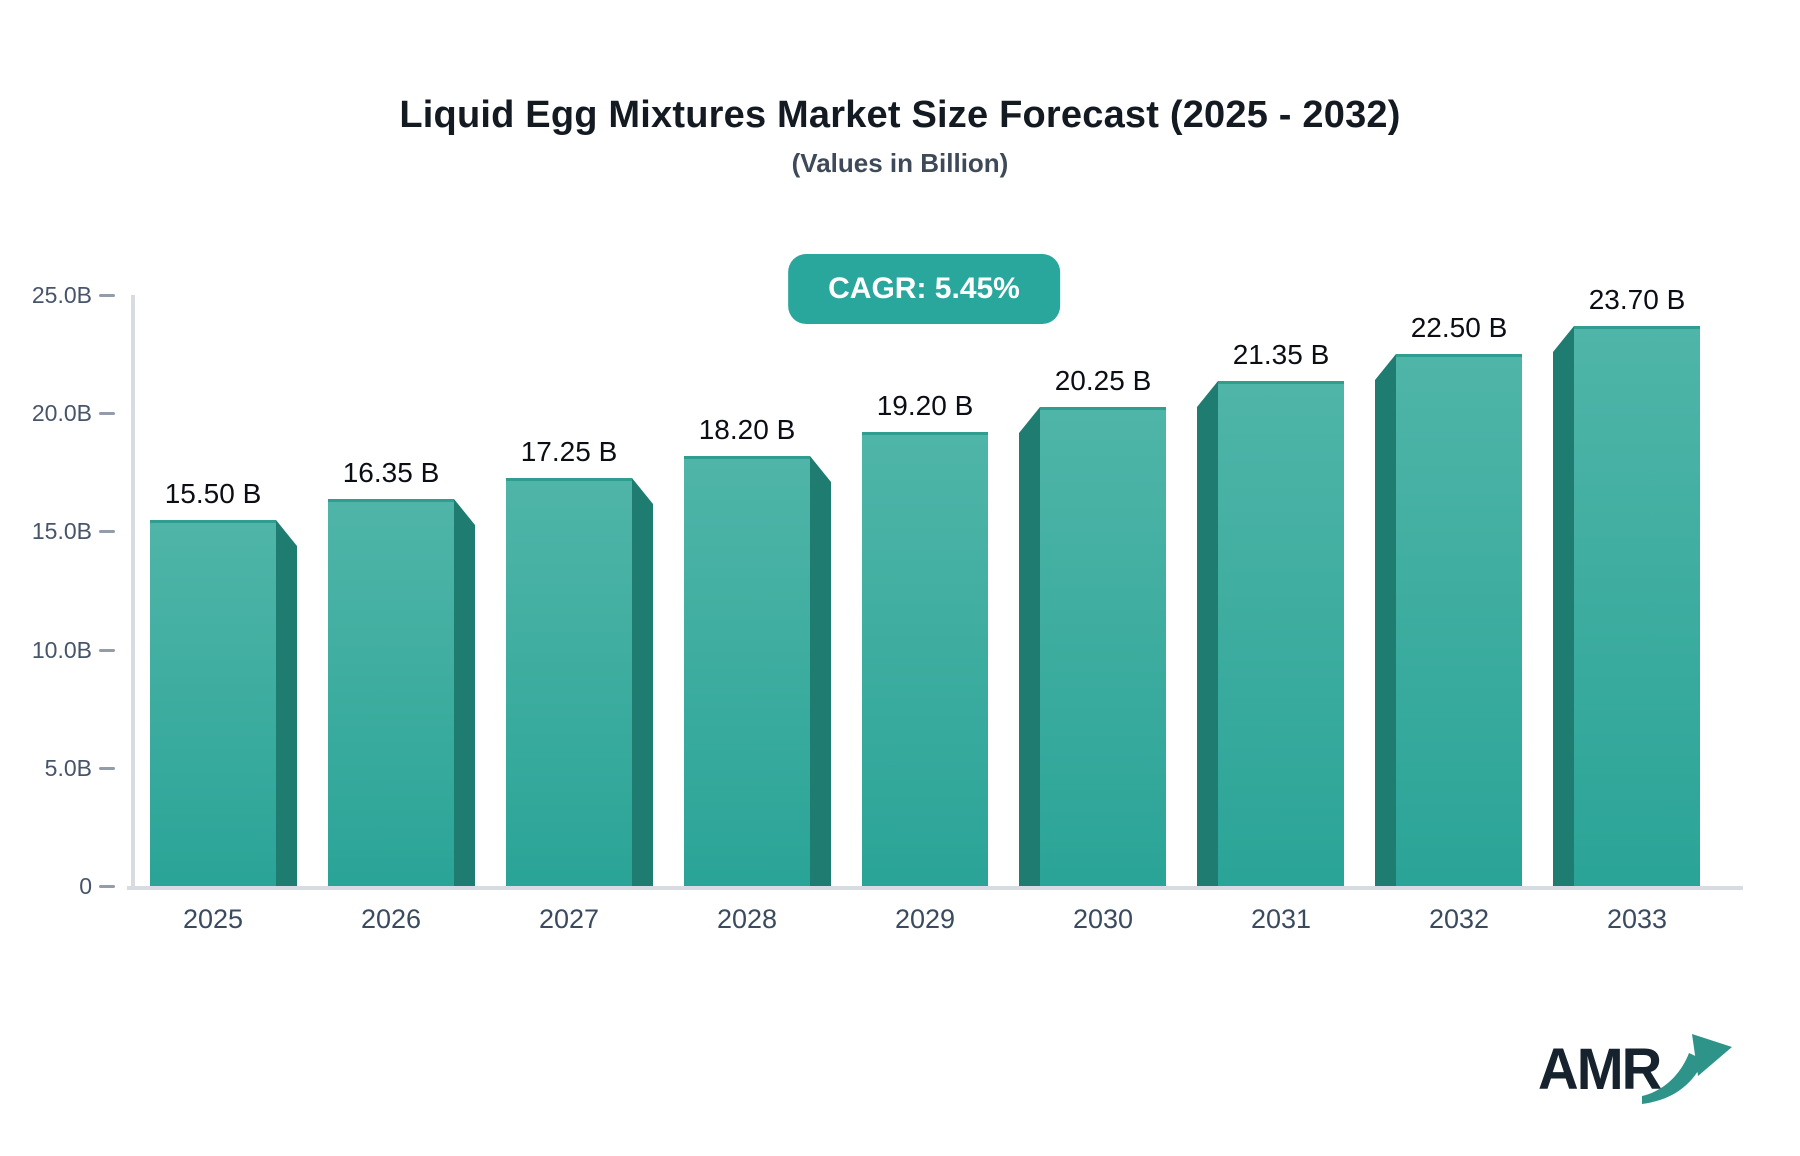  I want to click on x-axis-label: 2025, so click(213, 919).